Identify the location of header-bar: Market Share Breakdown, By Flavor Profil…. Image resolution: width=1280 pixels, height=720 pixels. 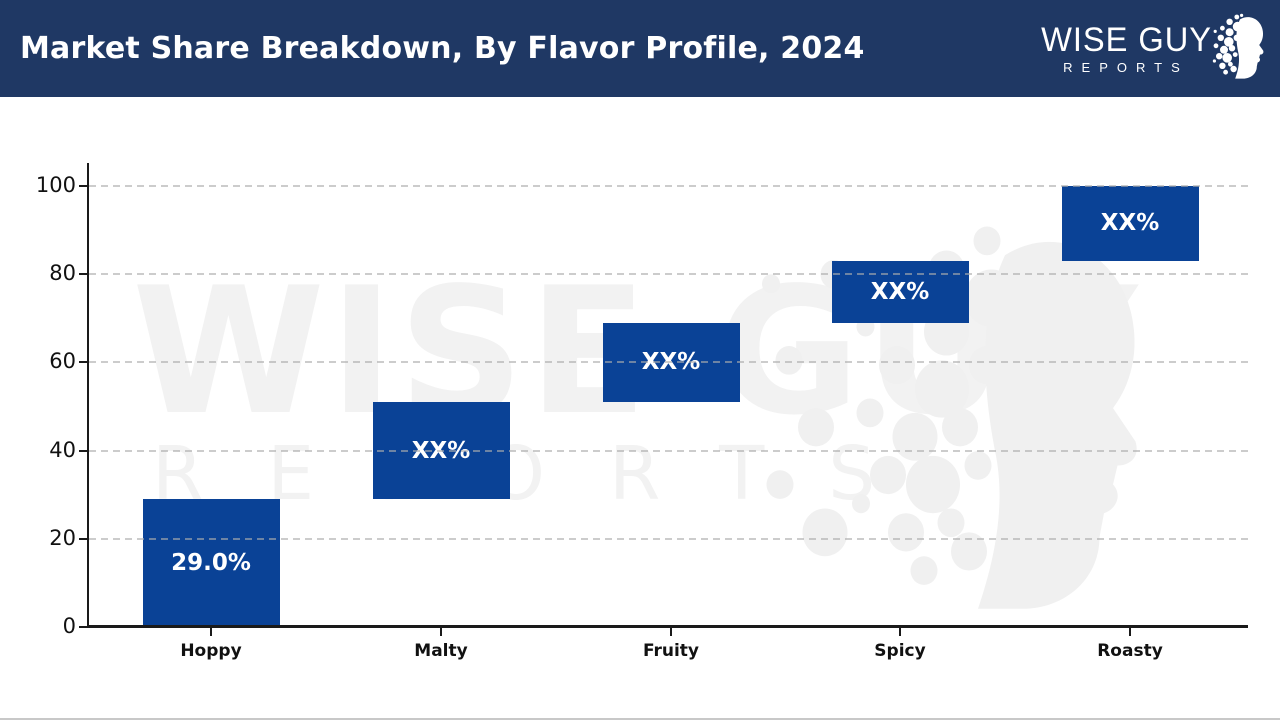
(640, 48).